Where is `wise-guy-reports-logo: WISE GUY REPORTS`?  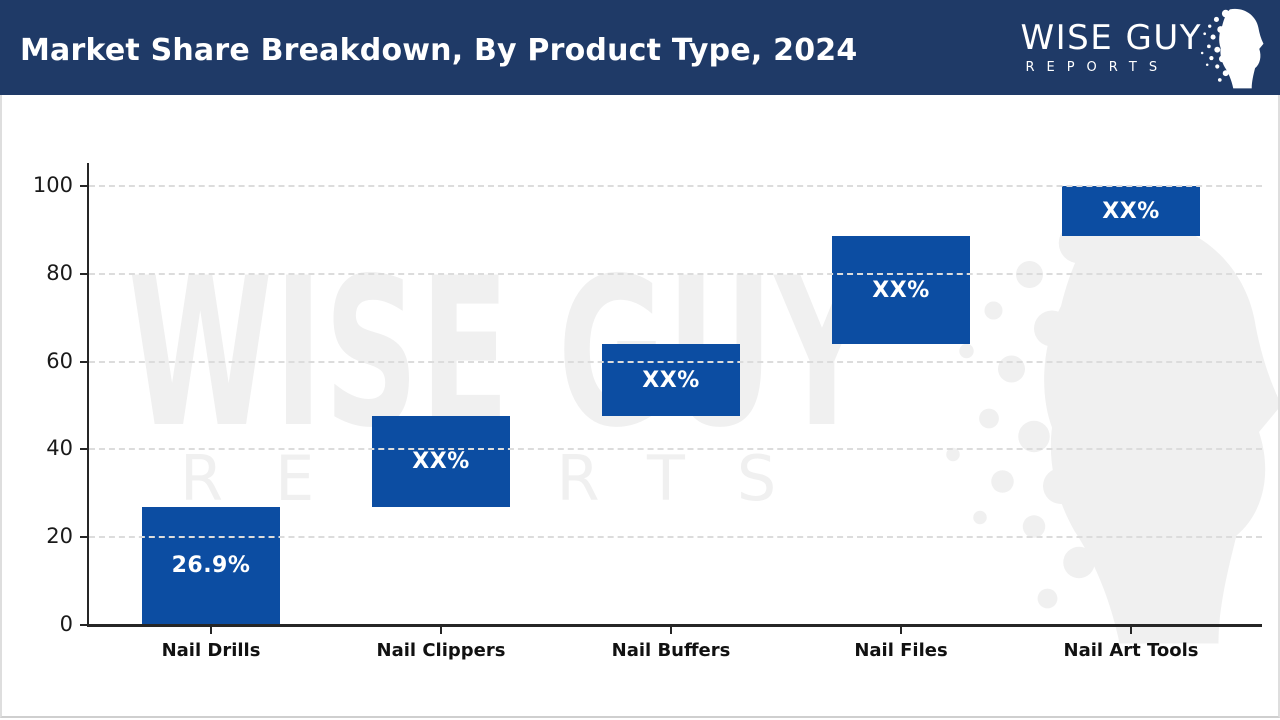 wise-guy-reports-logo: WISE GUY REPORTS is located at coordinates (1146, 48).